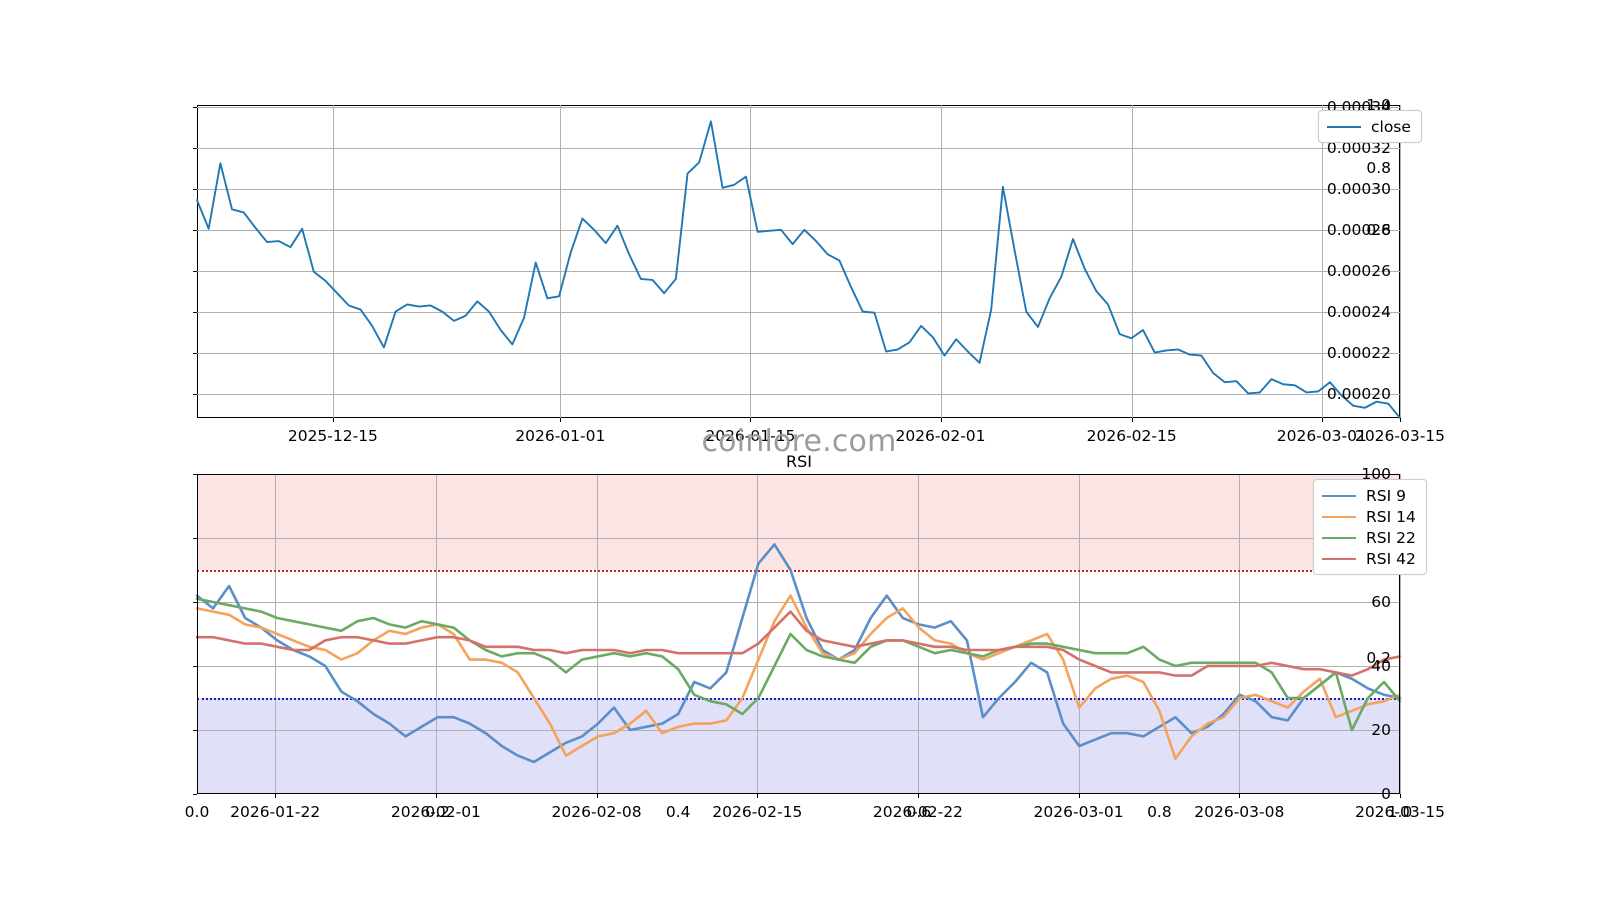 The height and width of the screenshot is (900, 1600). I want to click on price-y-tick-label: 0.00022, so click(1358, 352).